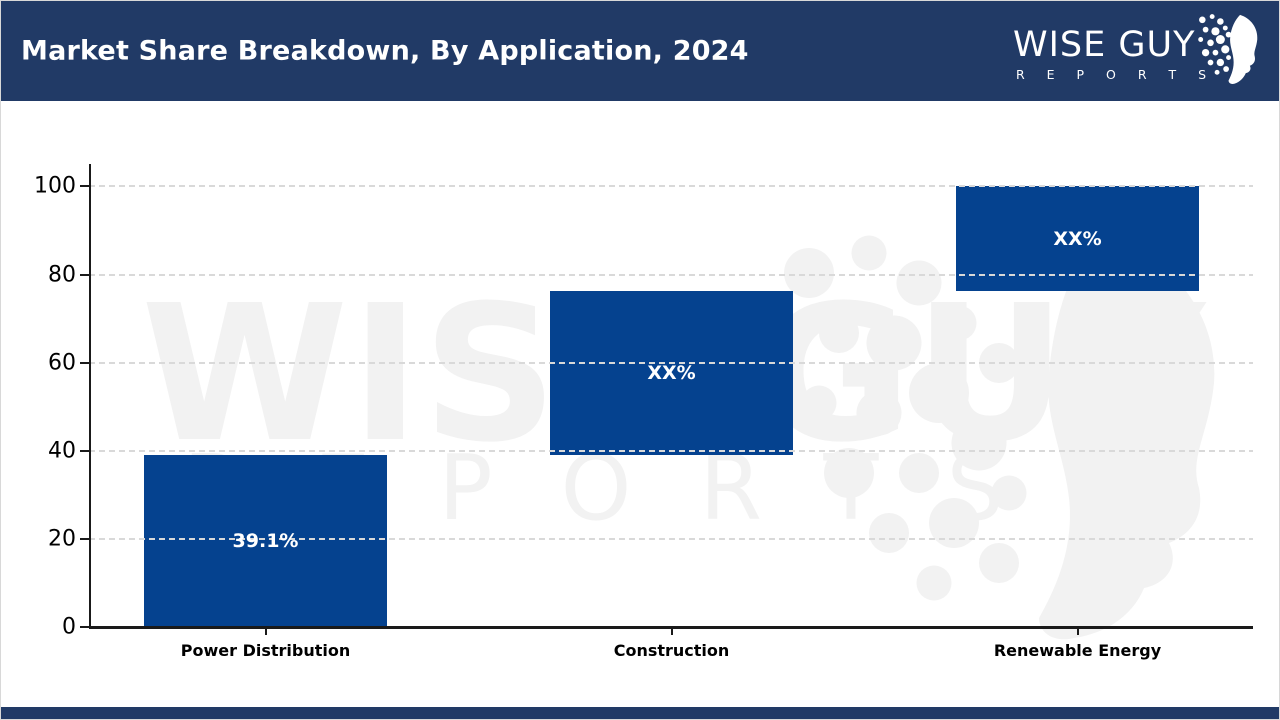 The image size is (1280, 720). Describe the element at coordinates (55, 186) in the screenshot. I see `y-axis-tick-label: 100` at that location.